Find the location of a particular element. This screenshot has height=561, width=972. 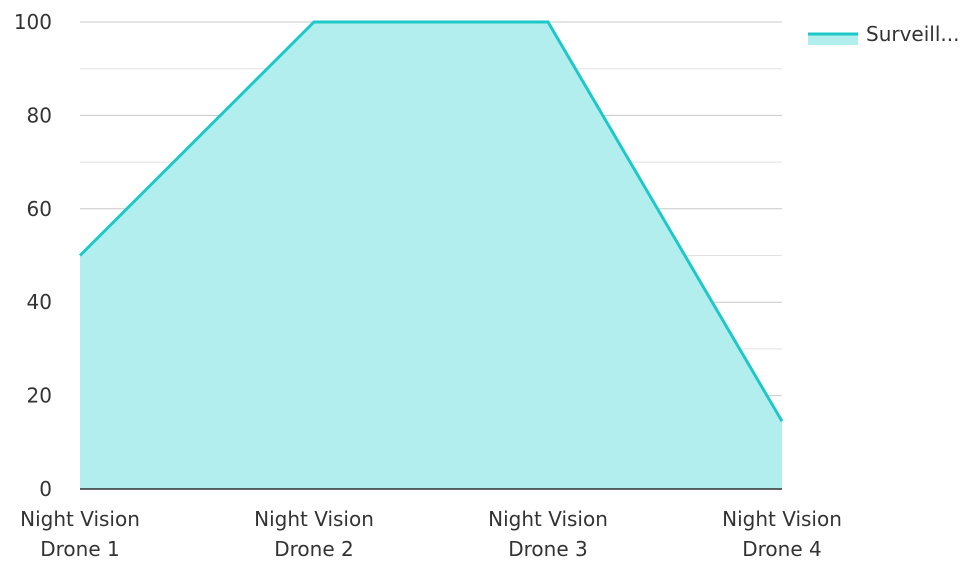

x-tick-label: Night Vision Drone 3 is located at coordinates (548, 534).